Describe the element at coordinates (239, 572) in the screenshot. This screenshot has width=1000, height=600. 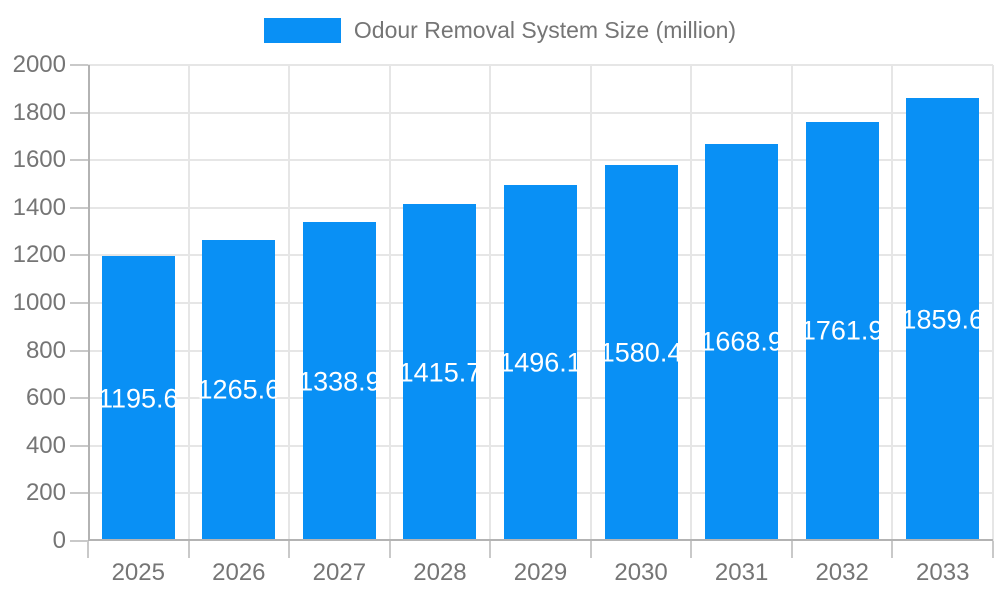
I see `x-axis-label: 2026` at that location.